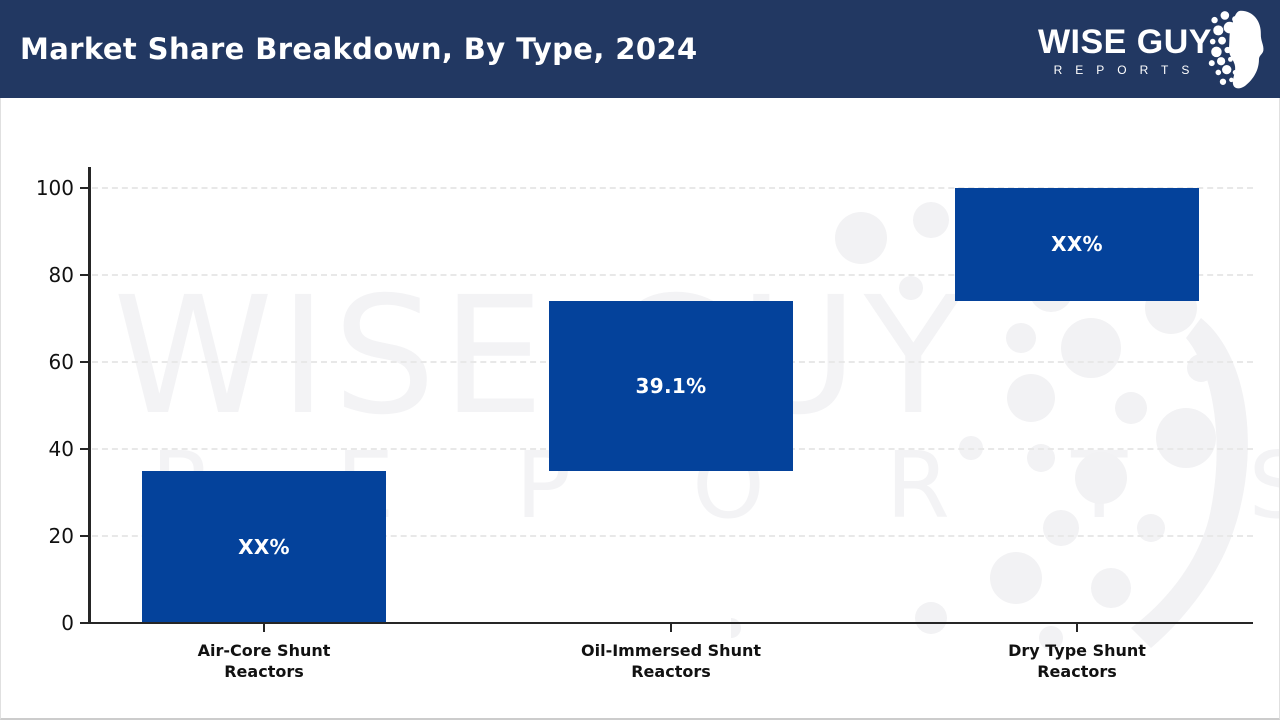 The height and width of the screenshot is (720, 1280). Describe the element at coordinates (359, 49) in the screenshot. I see `page-title: Market Share Breakdown, By Type, 2024` at that location.